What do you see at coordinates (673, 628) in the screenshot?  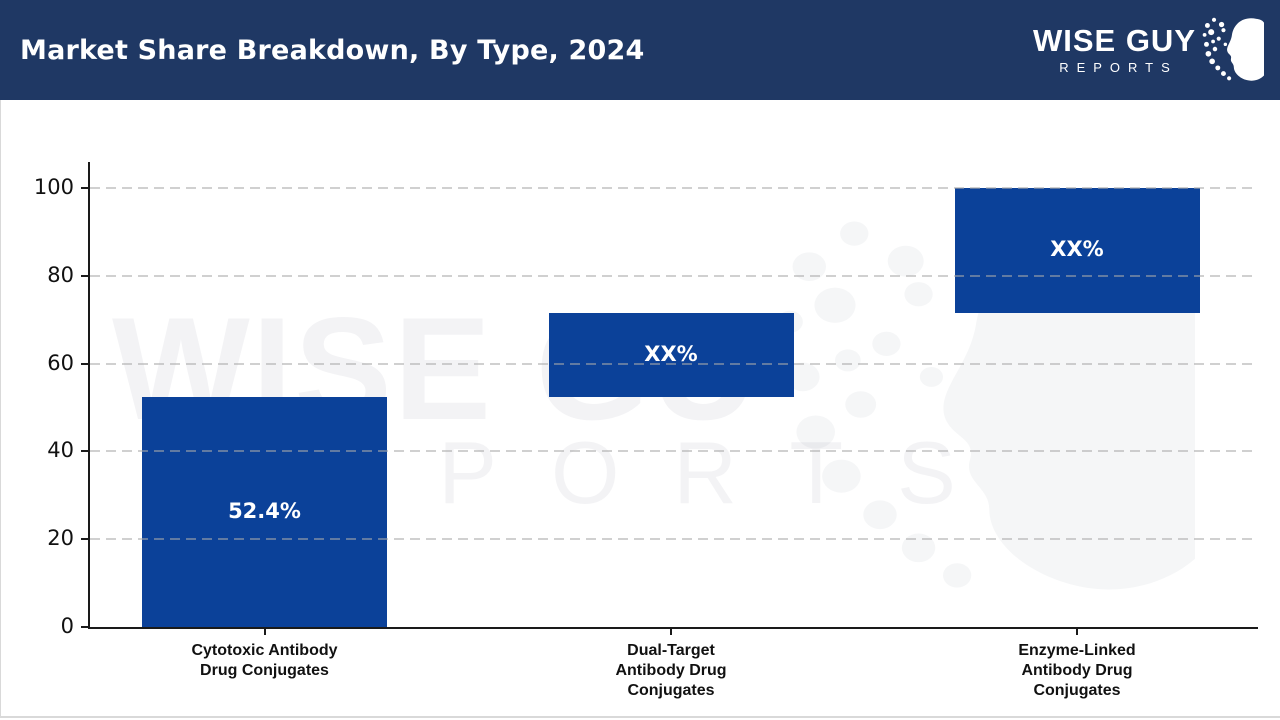 I see `x-axis-spine` at bounding box center [673, 628].